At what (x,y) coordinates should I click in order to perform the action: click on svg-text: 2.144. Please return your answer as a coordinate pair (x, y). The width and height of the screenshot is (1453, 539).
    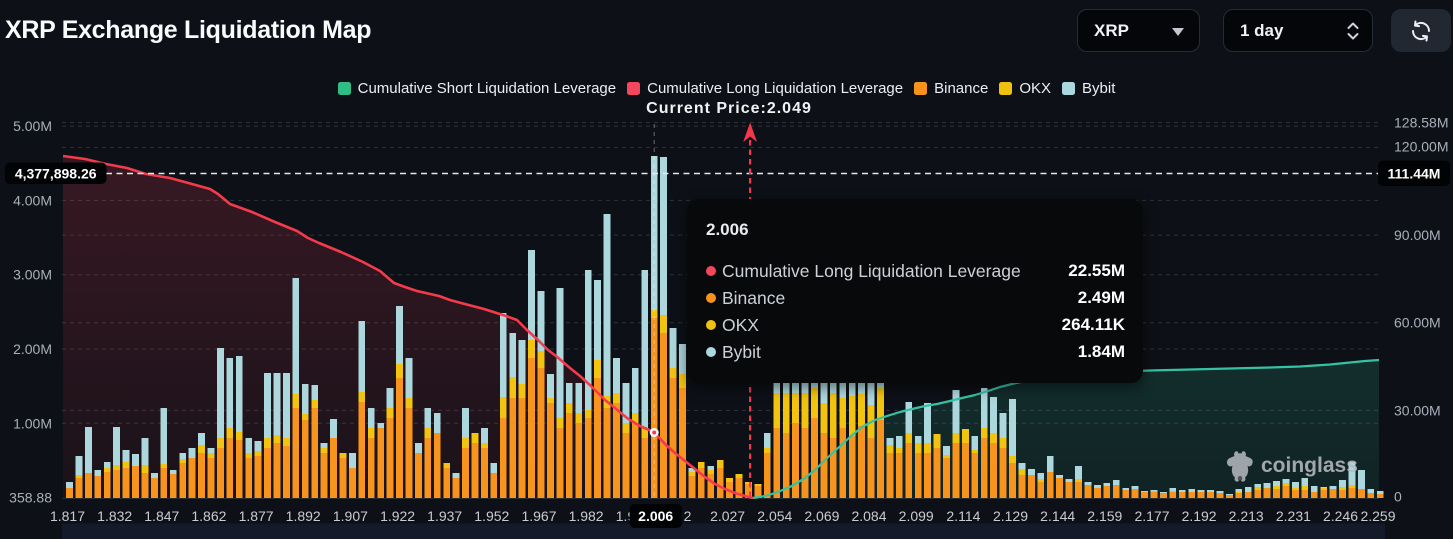
    Looking at the image, I should click on (1057, 516).